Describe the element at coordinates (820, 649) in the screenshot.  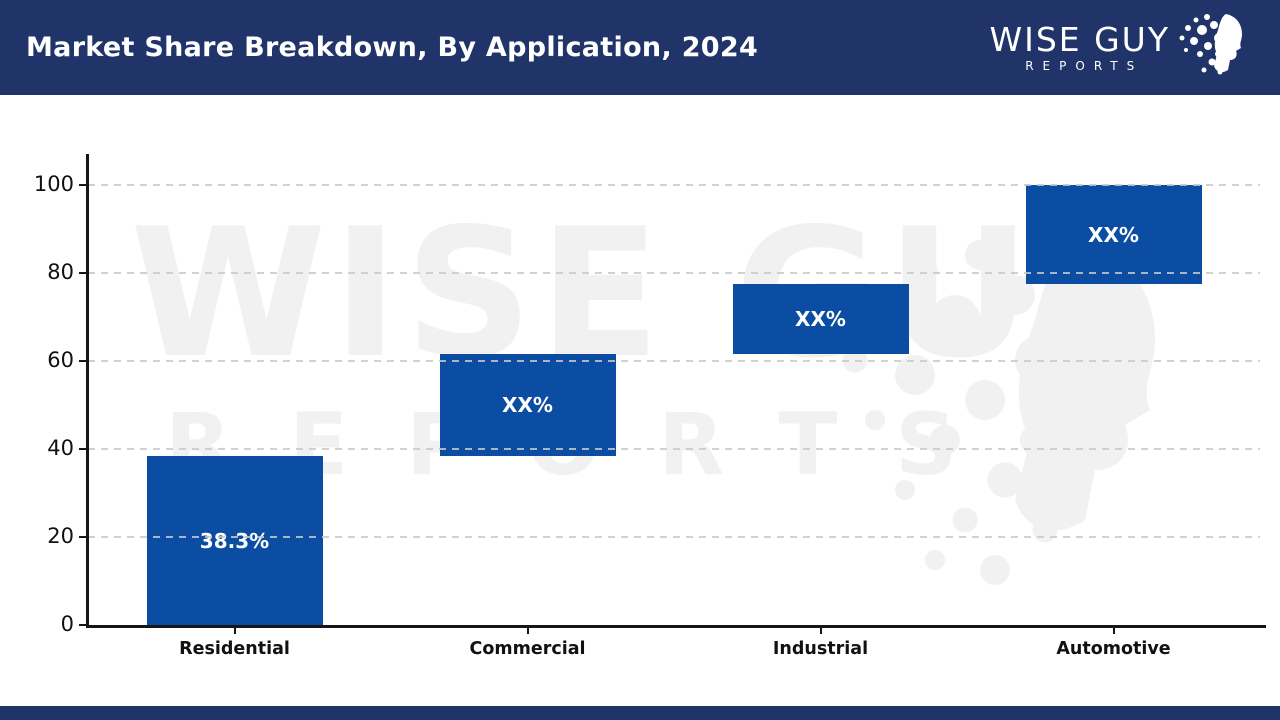
I see `x-category-label: Industrial` at that location.